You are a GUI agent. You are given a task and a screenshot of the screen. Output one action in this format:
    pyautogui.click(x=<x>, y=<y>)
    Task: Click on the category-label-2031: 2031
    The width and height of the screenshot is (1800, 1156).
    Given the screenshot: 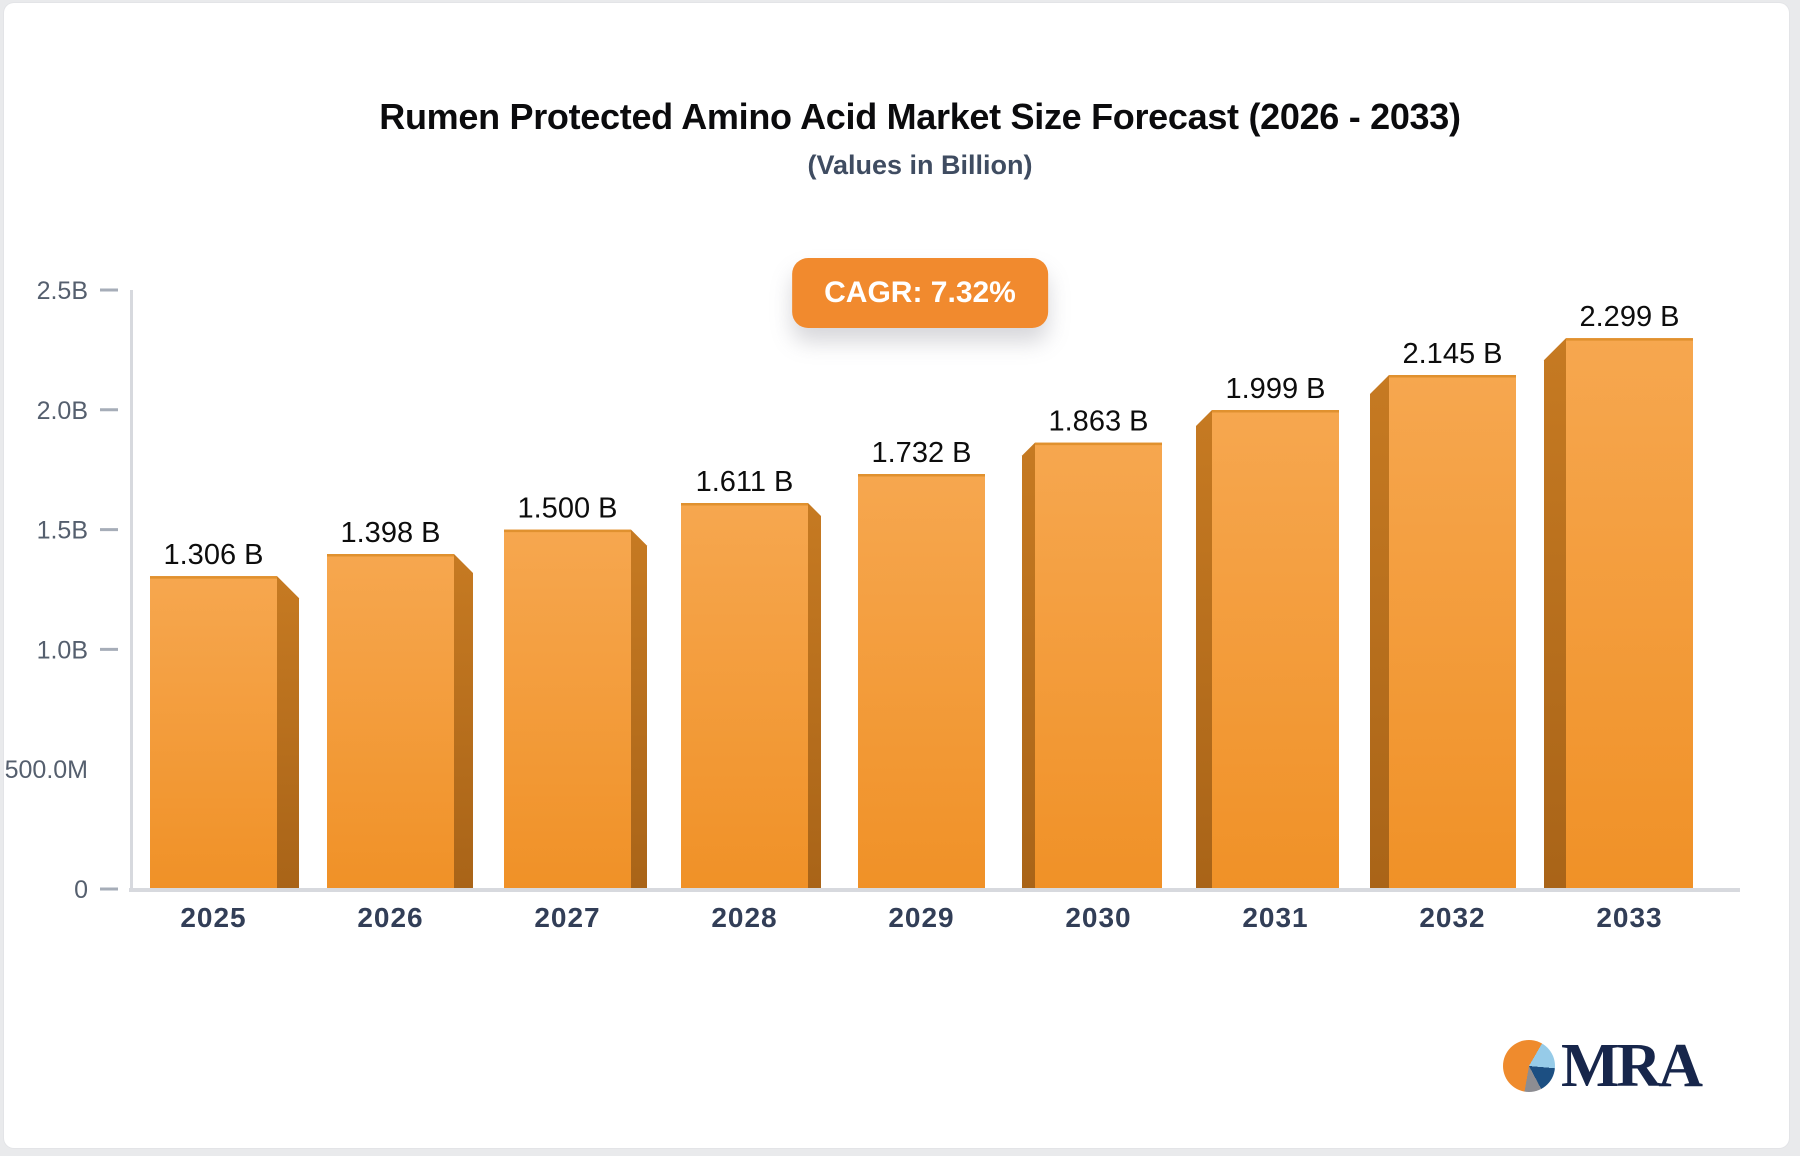 What is the action you would take?
    pyautogui.click(x=1275, y=917)
    